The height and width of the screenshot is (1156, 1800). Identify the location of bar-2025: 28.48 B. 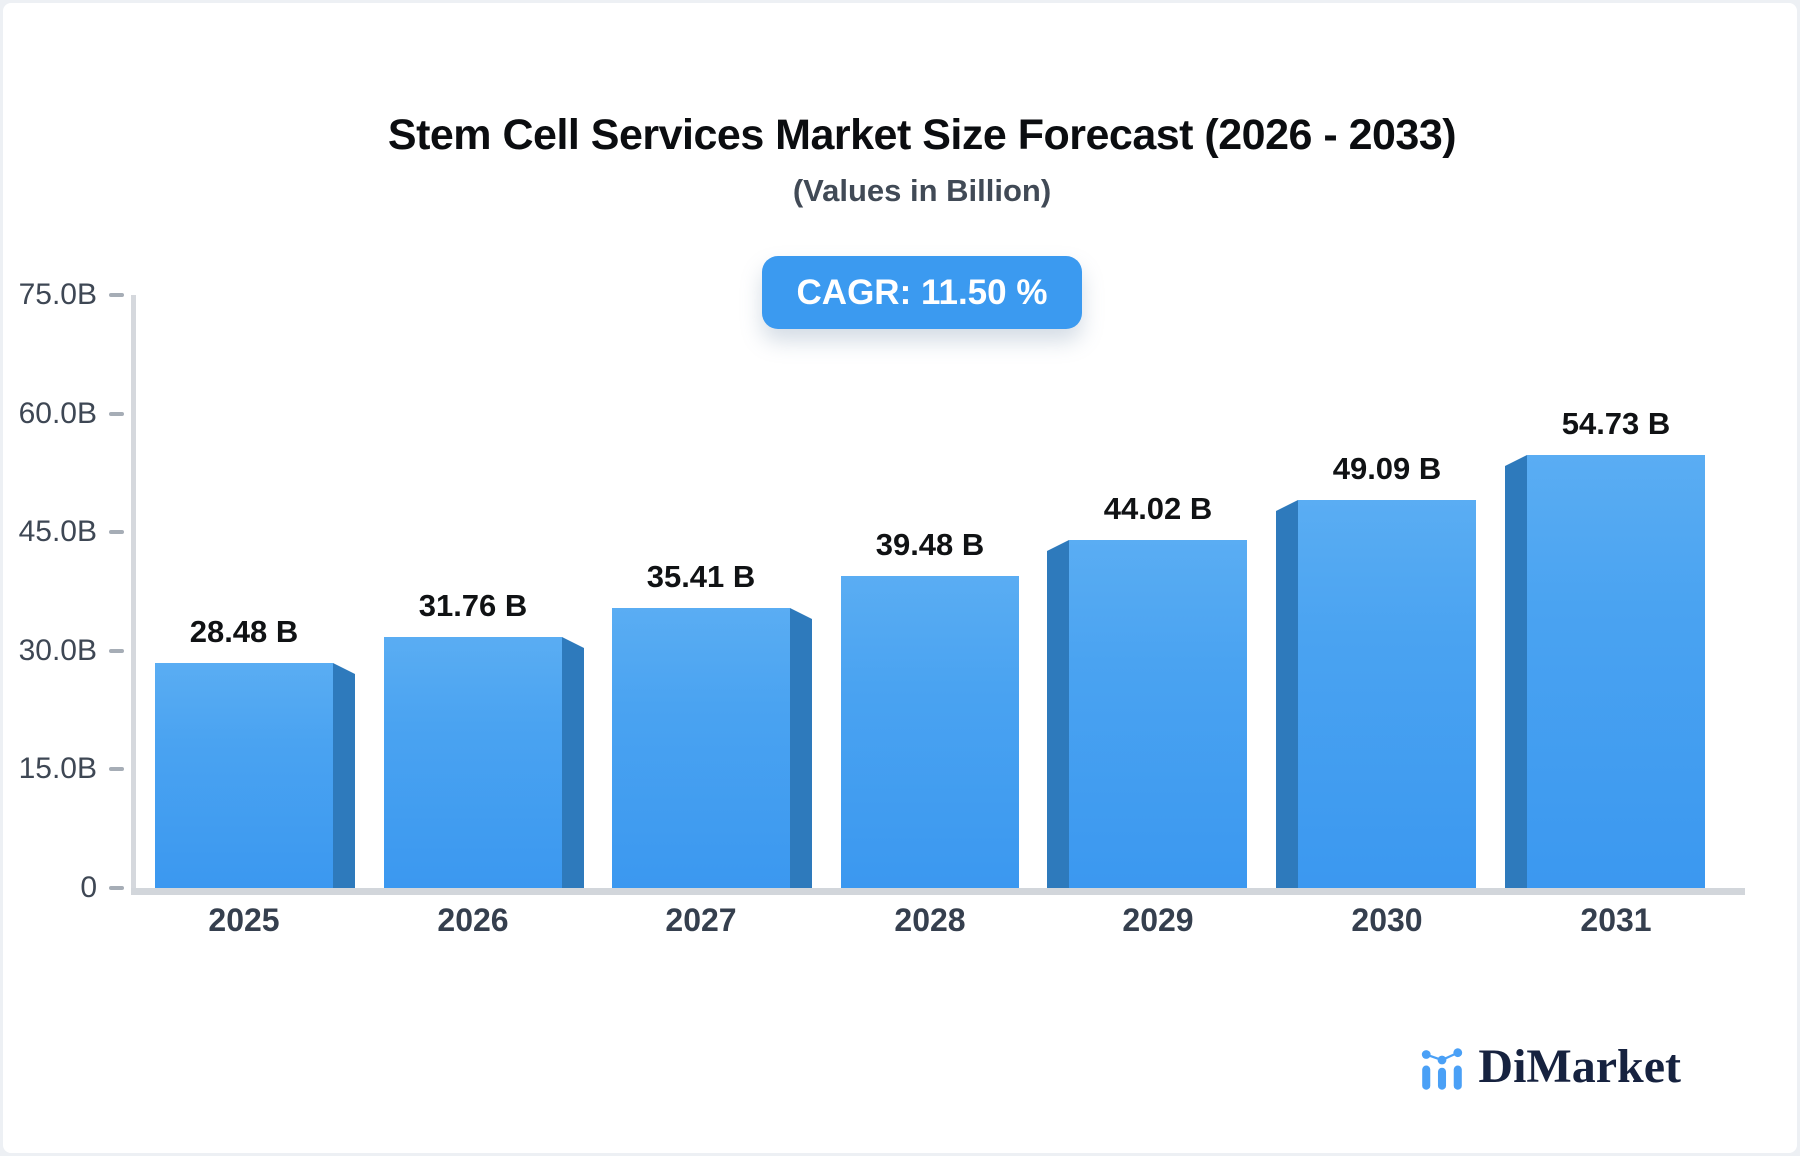
(255, 751).